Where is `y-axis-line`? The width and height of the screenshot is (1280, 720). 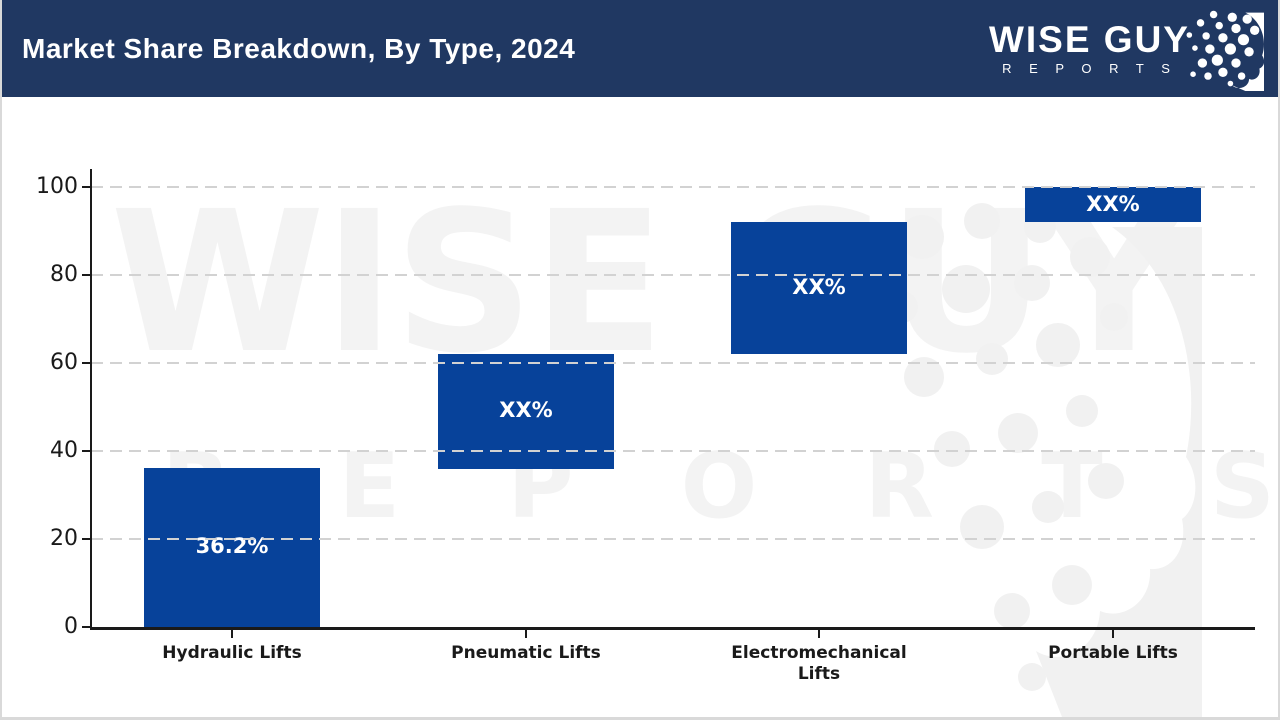 y-axis-line is located at coordinates (91, 399).